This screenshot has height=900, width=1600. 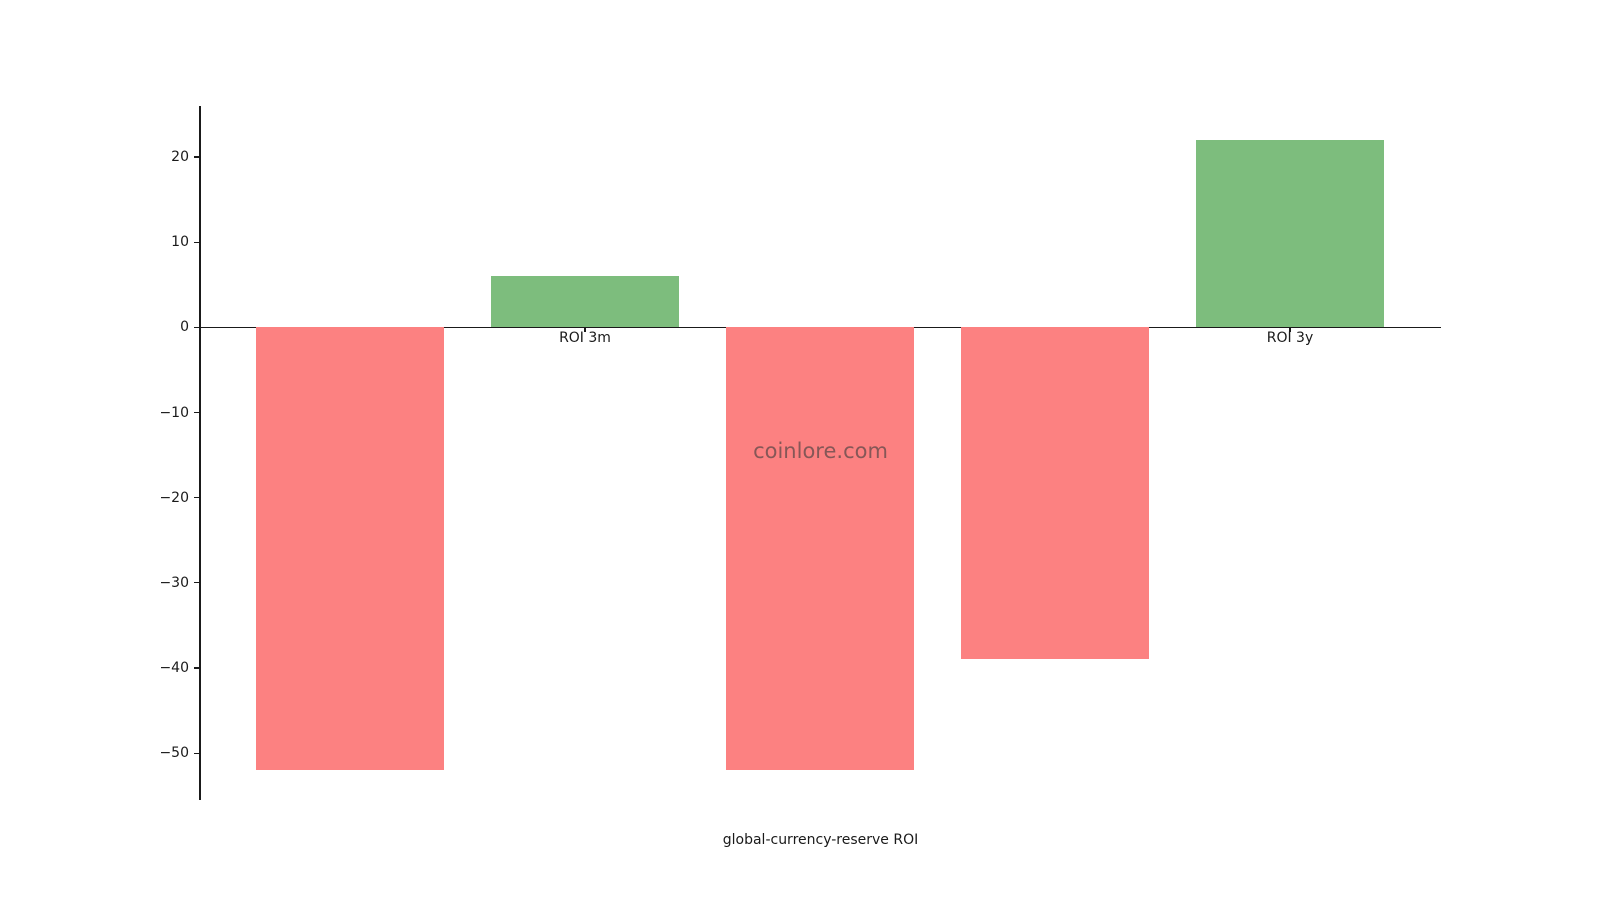 What do you see at coordinates (180, 157) in the screenshot?
I see `y-tick-label-20: 20` at bounding box center [180, 157].